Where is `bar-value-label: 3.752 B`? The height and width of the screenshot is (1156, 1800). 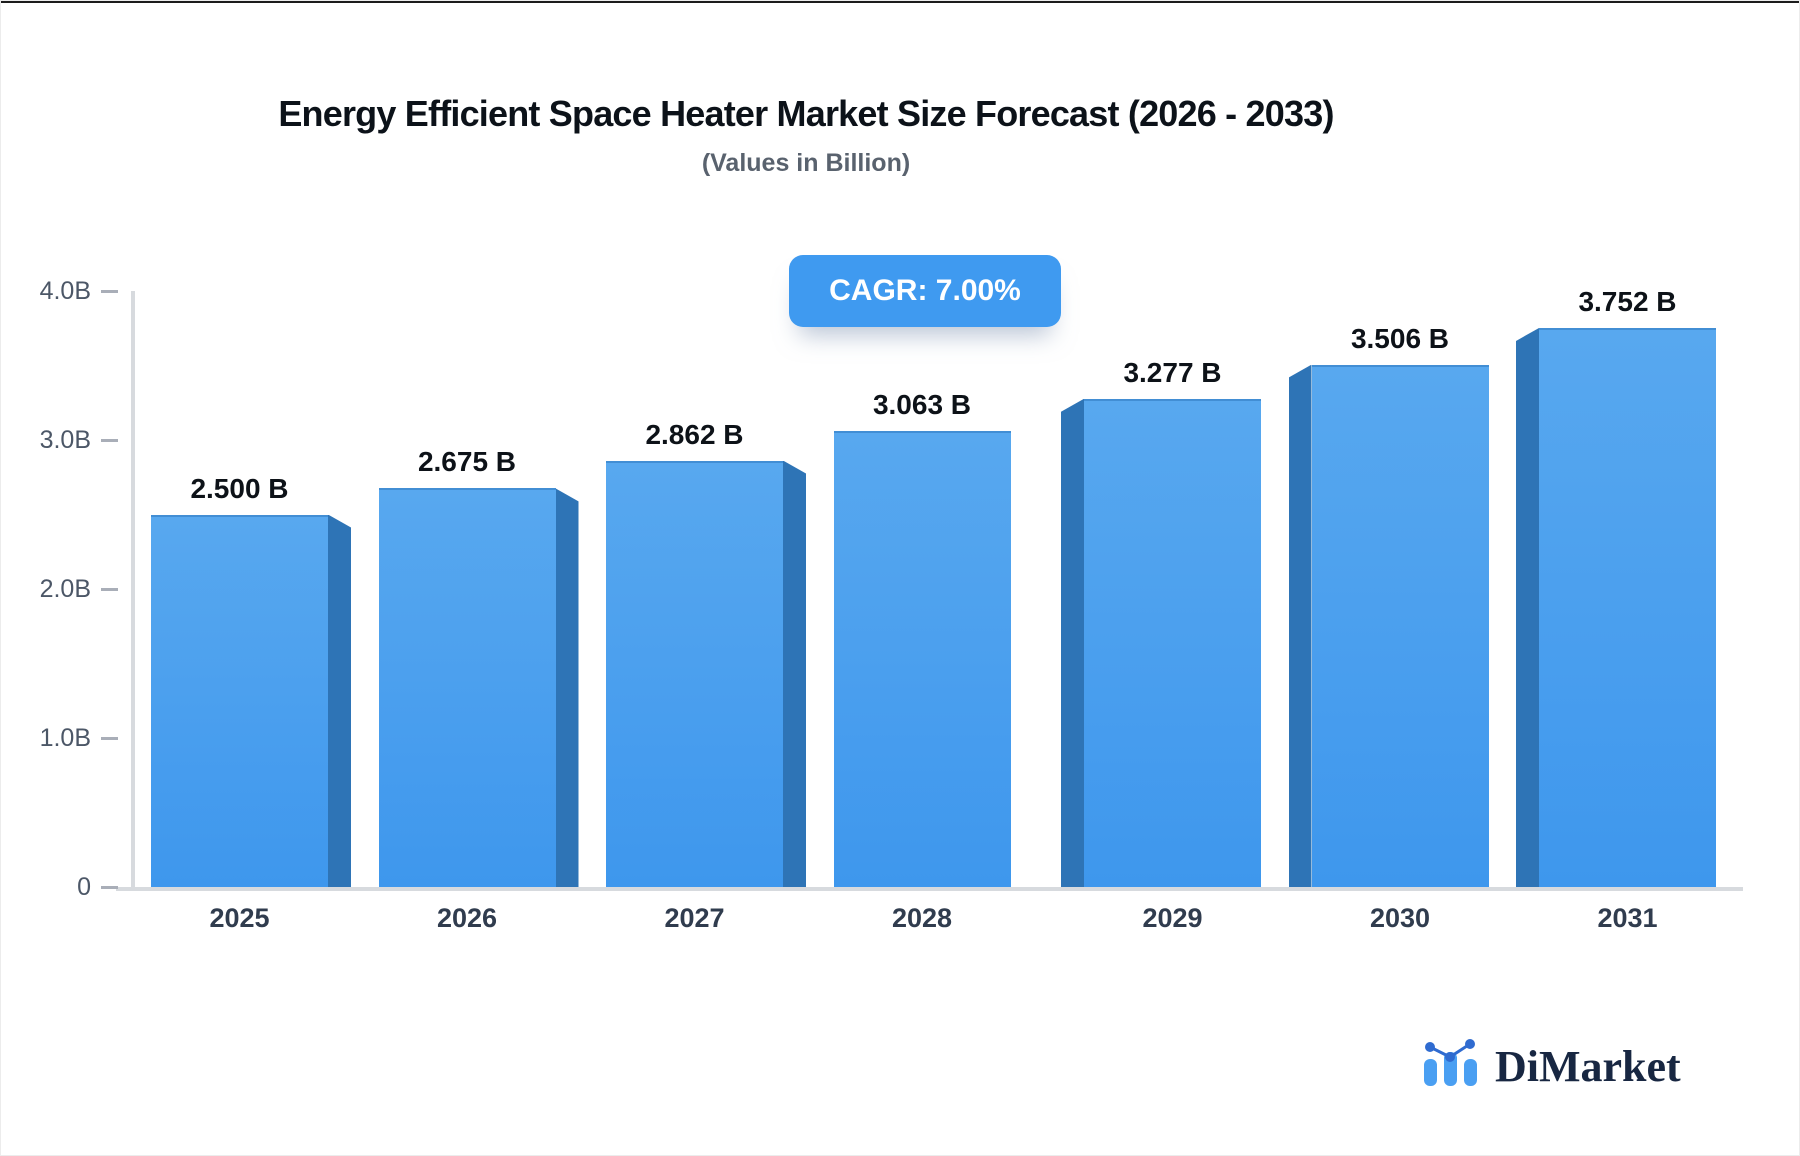 bar-value-label: 3.752 B is located at coordinates (1627, 301).